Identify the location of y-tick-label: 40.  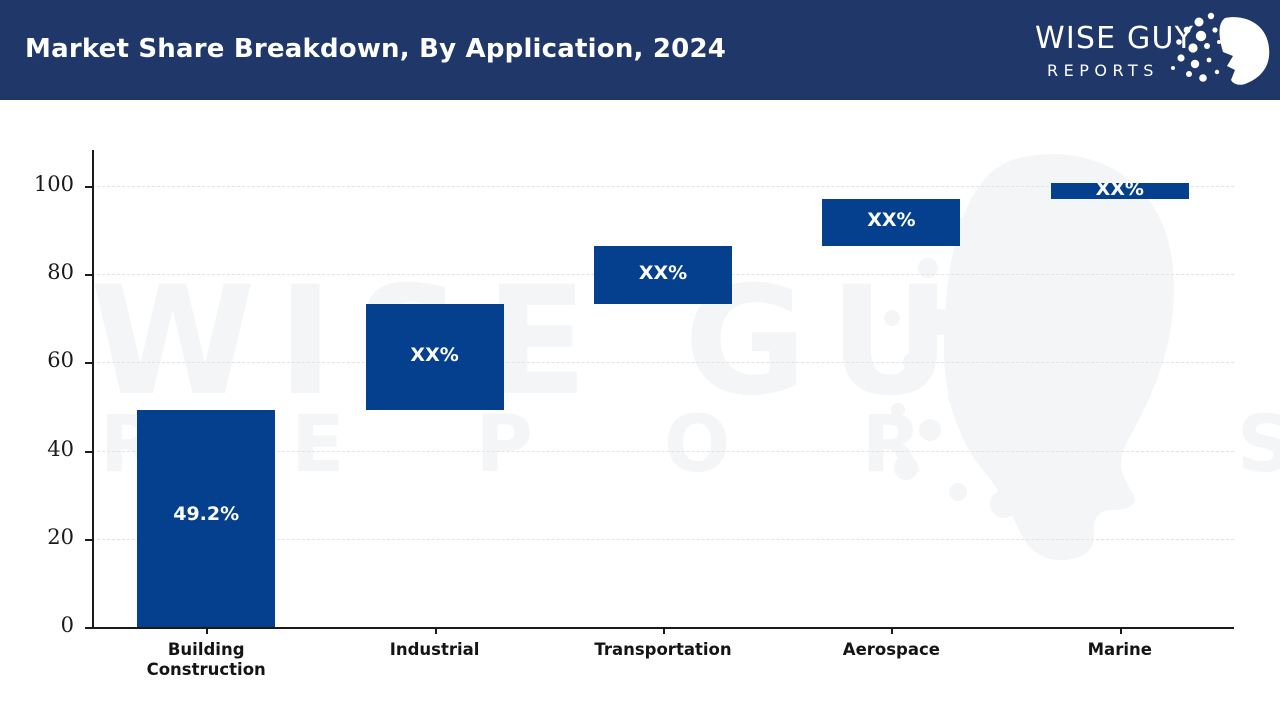
(60, 448).